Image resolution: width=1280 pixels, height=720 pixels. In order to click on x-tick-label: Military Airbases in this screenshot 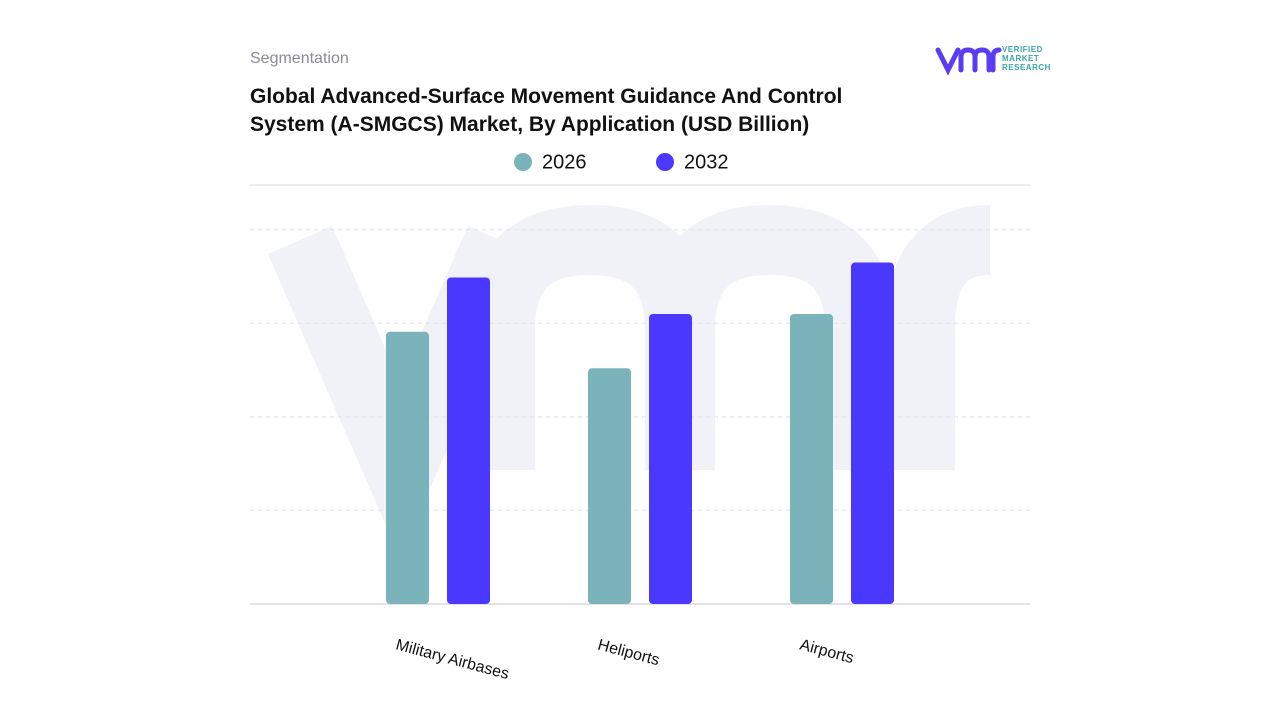, I will do `click(452, 660)`.